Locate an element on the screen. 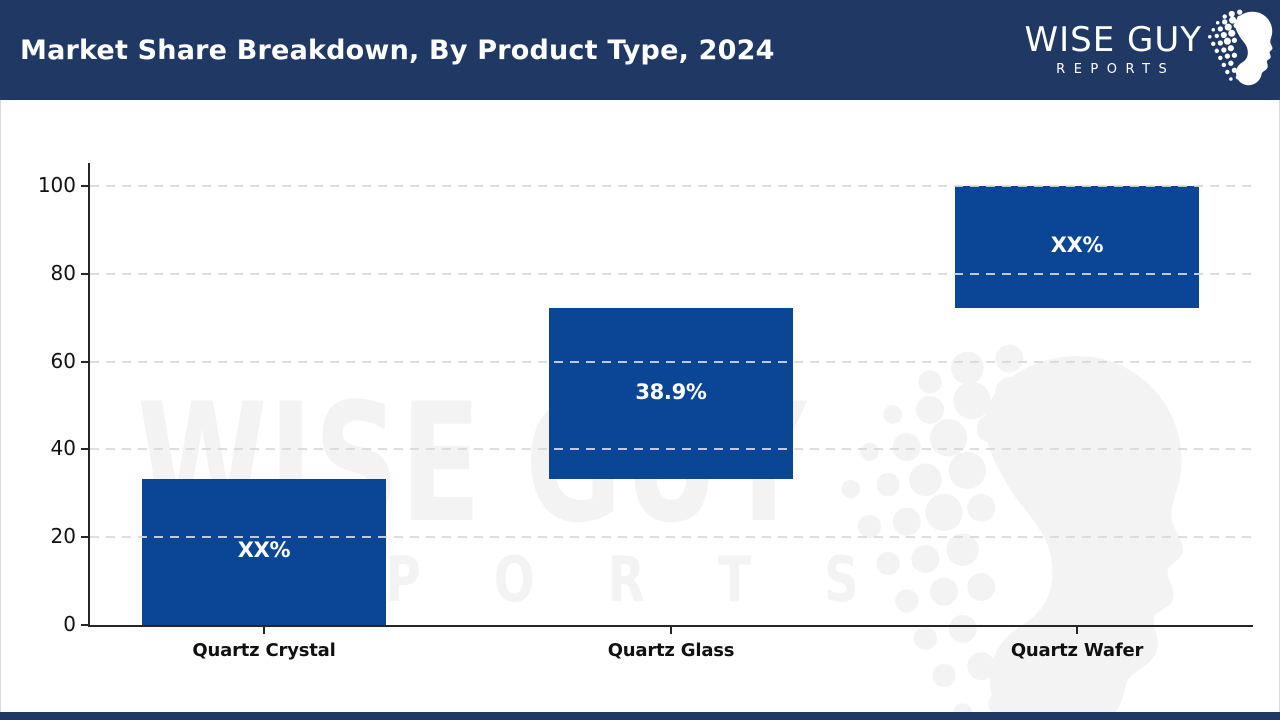 This screenshot has width=1280, height=720. y-tick-label: 0 is located at coordinates (69, 624).